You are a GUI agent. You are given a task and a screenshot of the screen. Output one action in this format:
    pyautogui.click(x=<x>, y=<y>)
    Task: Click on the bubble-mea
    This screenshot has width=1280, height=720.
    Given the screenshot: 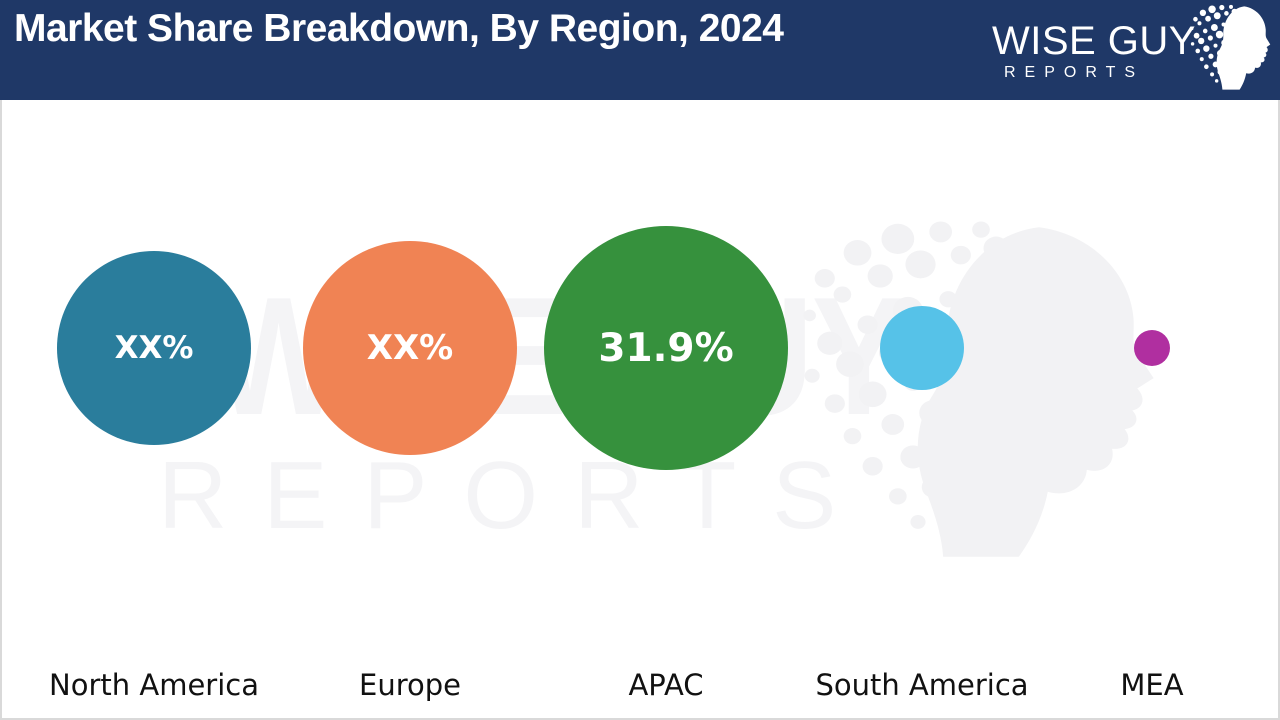 What is the action you would take?
    pyautogui.click(x=1152, y=348)
    